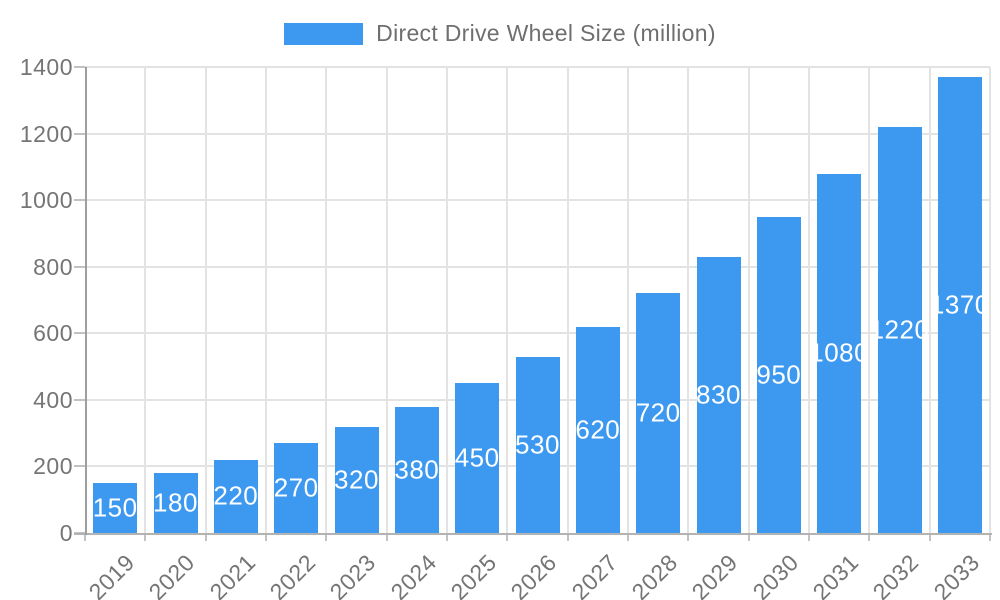  I want to click on x-tick-label-text: 2024, so click(413, 574).